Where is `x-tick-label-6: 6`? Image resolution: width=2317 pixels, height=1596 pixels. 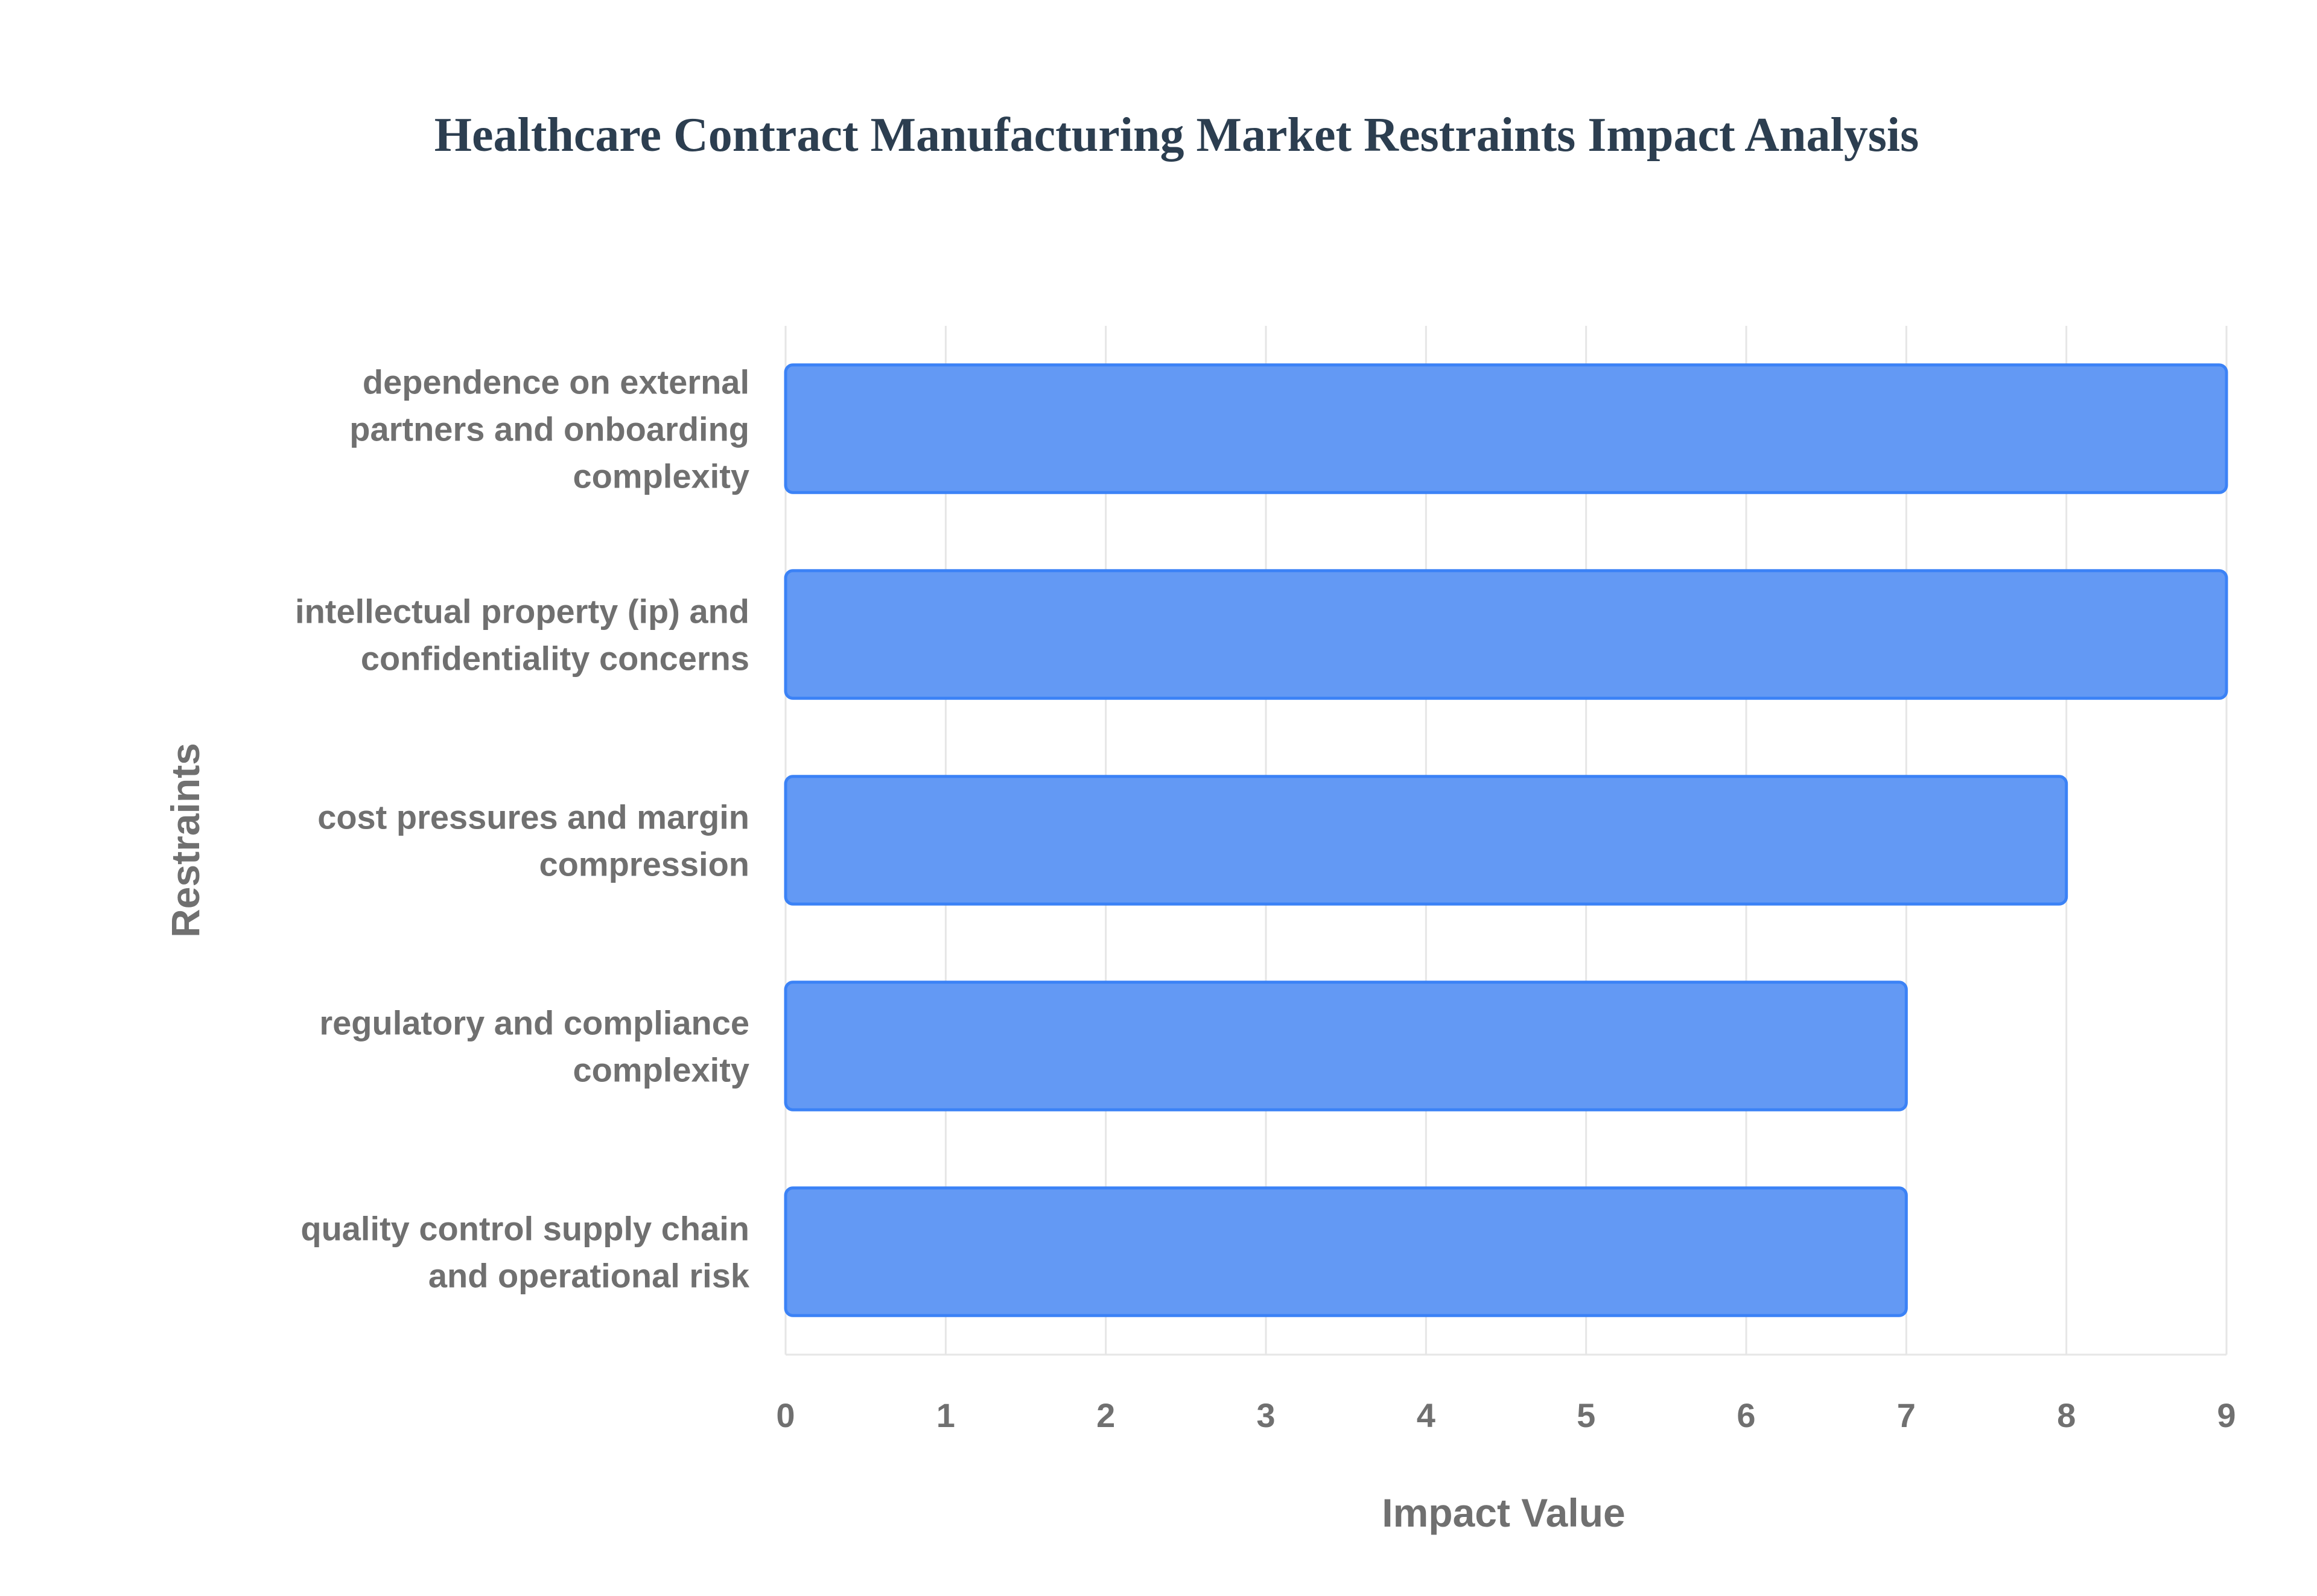 x-tick-label-6: 6 is located at coordinates (1746, 1415).